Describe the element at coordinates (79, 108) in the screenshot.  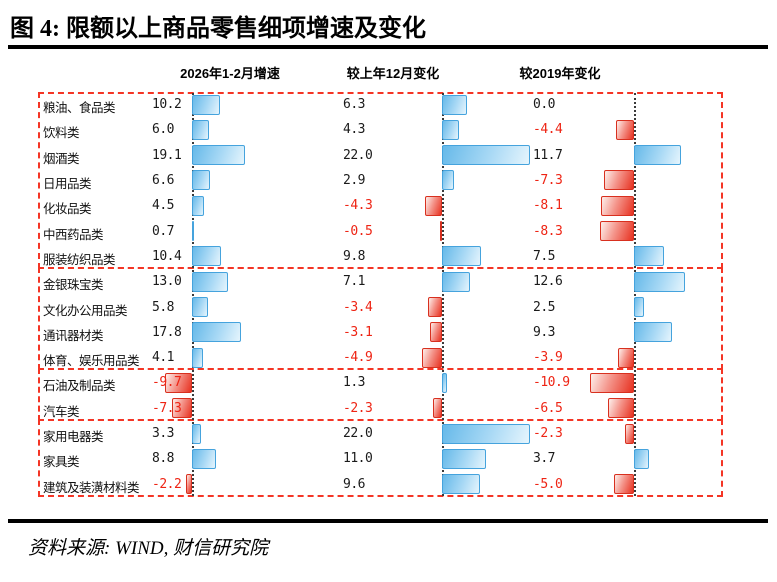
I see `category-label: 粮油、食品类` at that location.